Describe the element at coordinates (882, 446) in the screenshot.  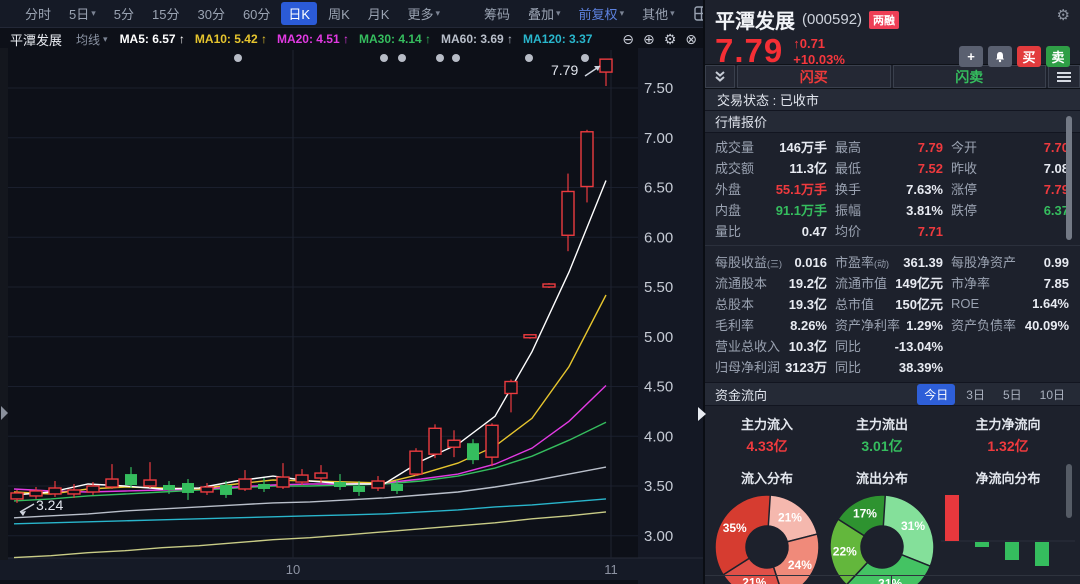
I see `fund-summary-value: 3.01亿` at that location.